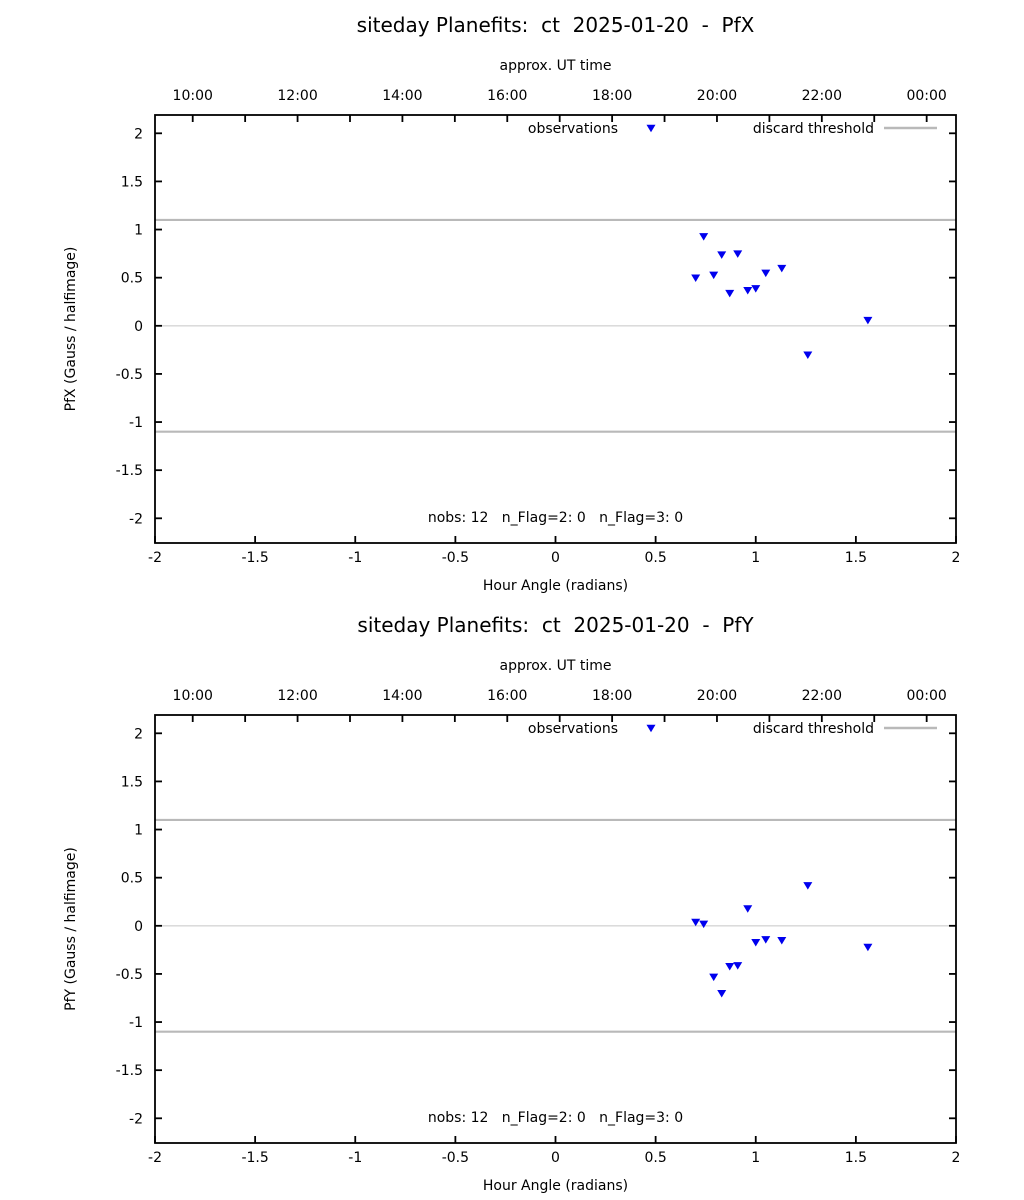 This screenshot has height=1200, width=1024. What do you see at coordinates (71, 329) in the screenshot?
I see `y-axis-label: PfX (Gauss / halfimage)` at bounding box center [71, 329].